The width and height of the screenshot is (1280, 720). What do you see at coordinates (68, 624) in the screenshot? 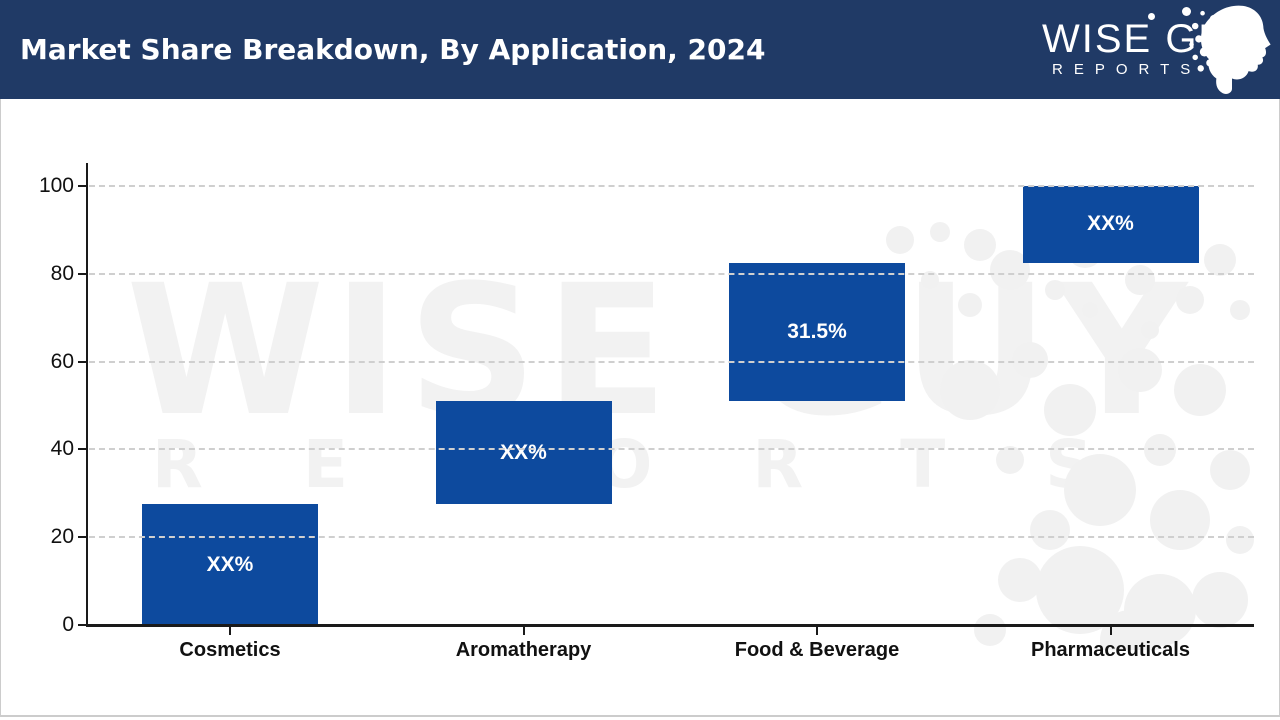
I see `y-tick-label-0: 0` at bounding box center [68, 624].